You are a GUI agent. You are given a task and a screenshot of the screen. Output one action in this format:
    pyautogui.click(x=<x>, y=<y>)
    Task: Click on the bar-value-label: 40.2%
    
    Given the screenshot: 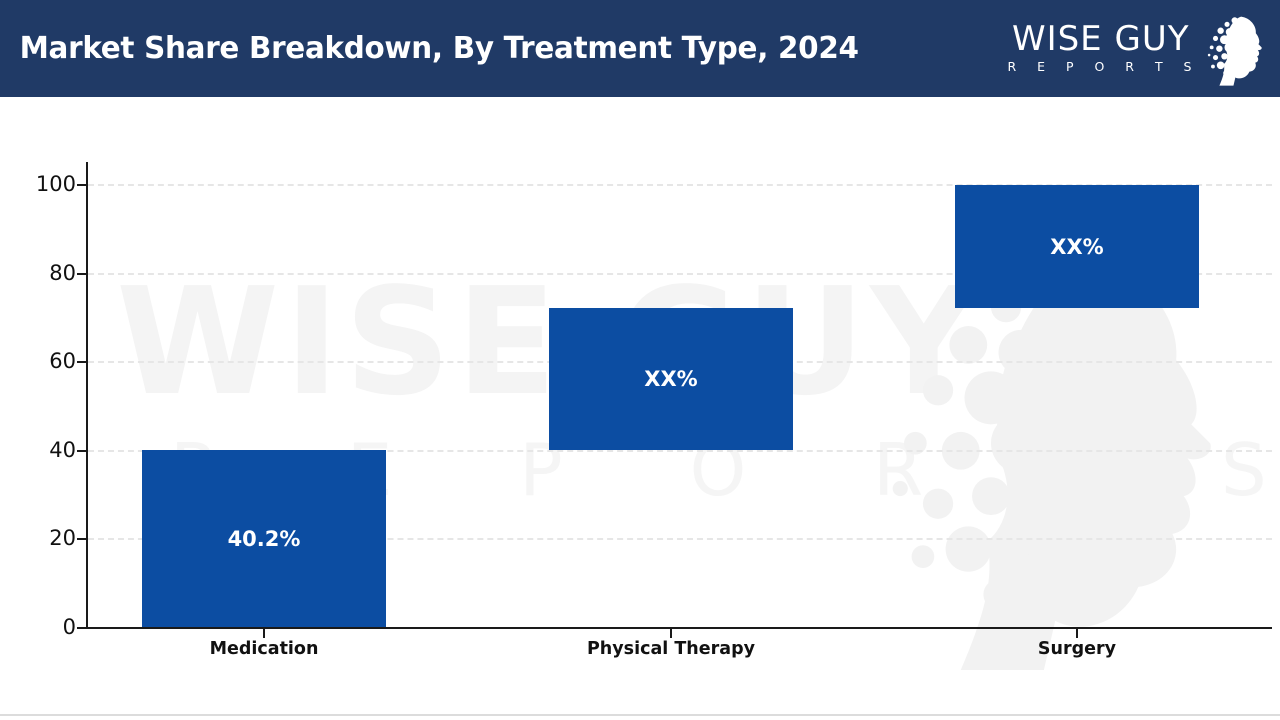 What is the action you would take?
    pyautogui.click(x=264, y=538)
    